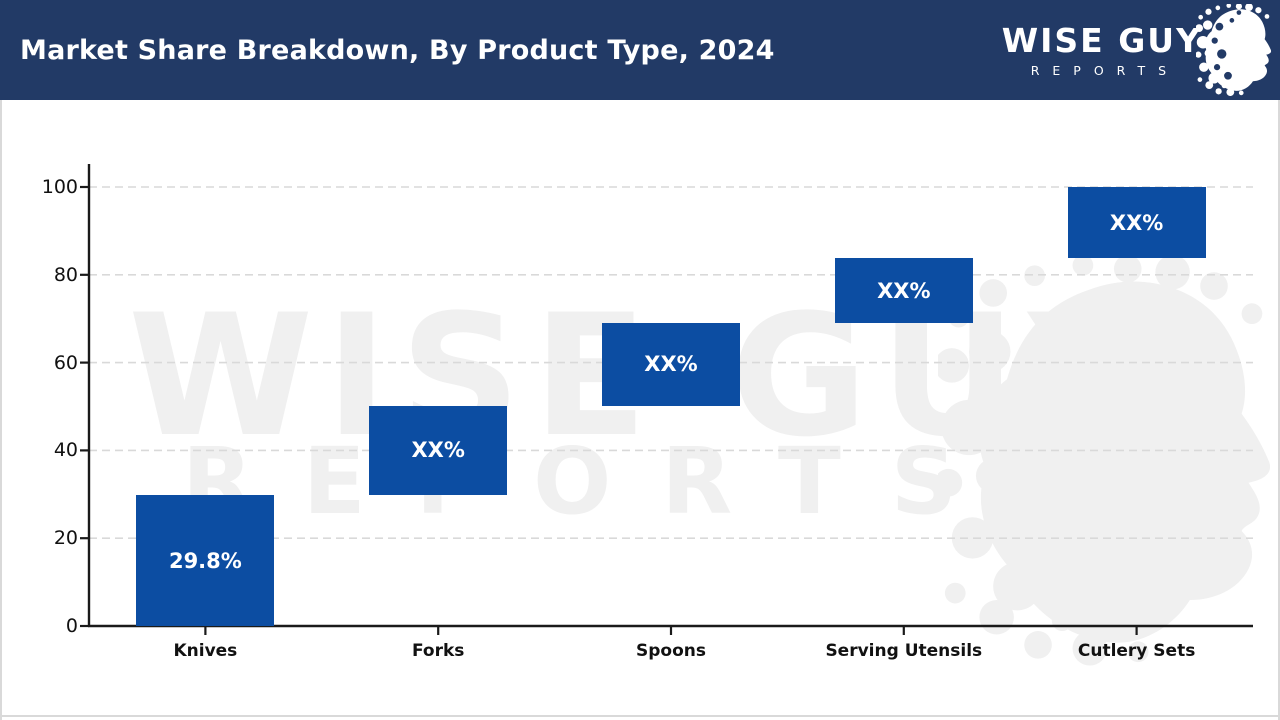 The height and width of the screenshot is (720, 1280). I want to click on y-tick-label-40: 40, so click(65, 450).